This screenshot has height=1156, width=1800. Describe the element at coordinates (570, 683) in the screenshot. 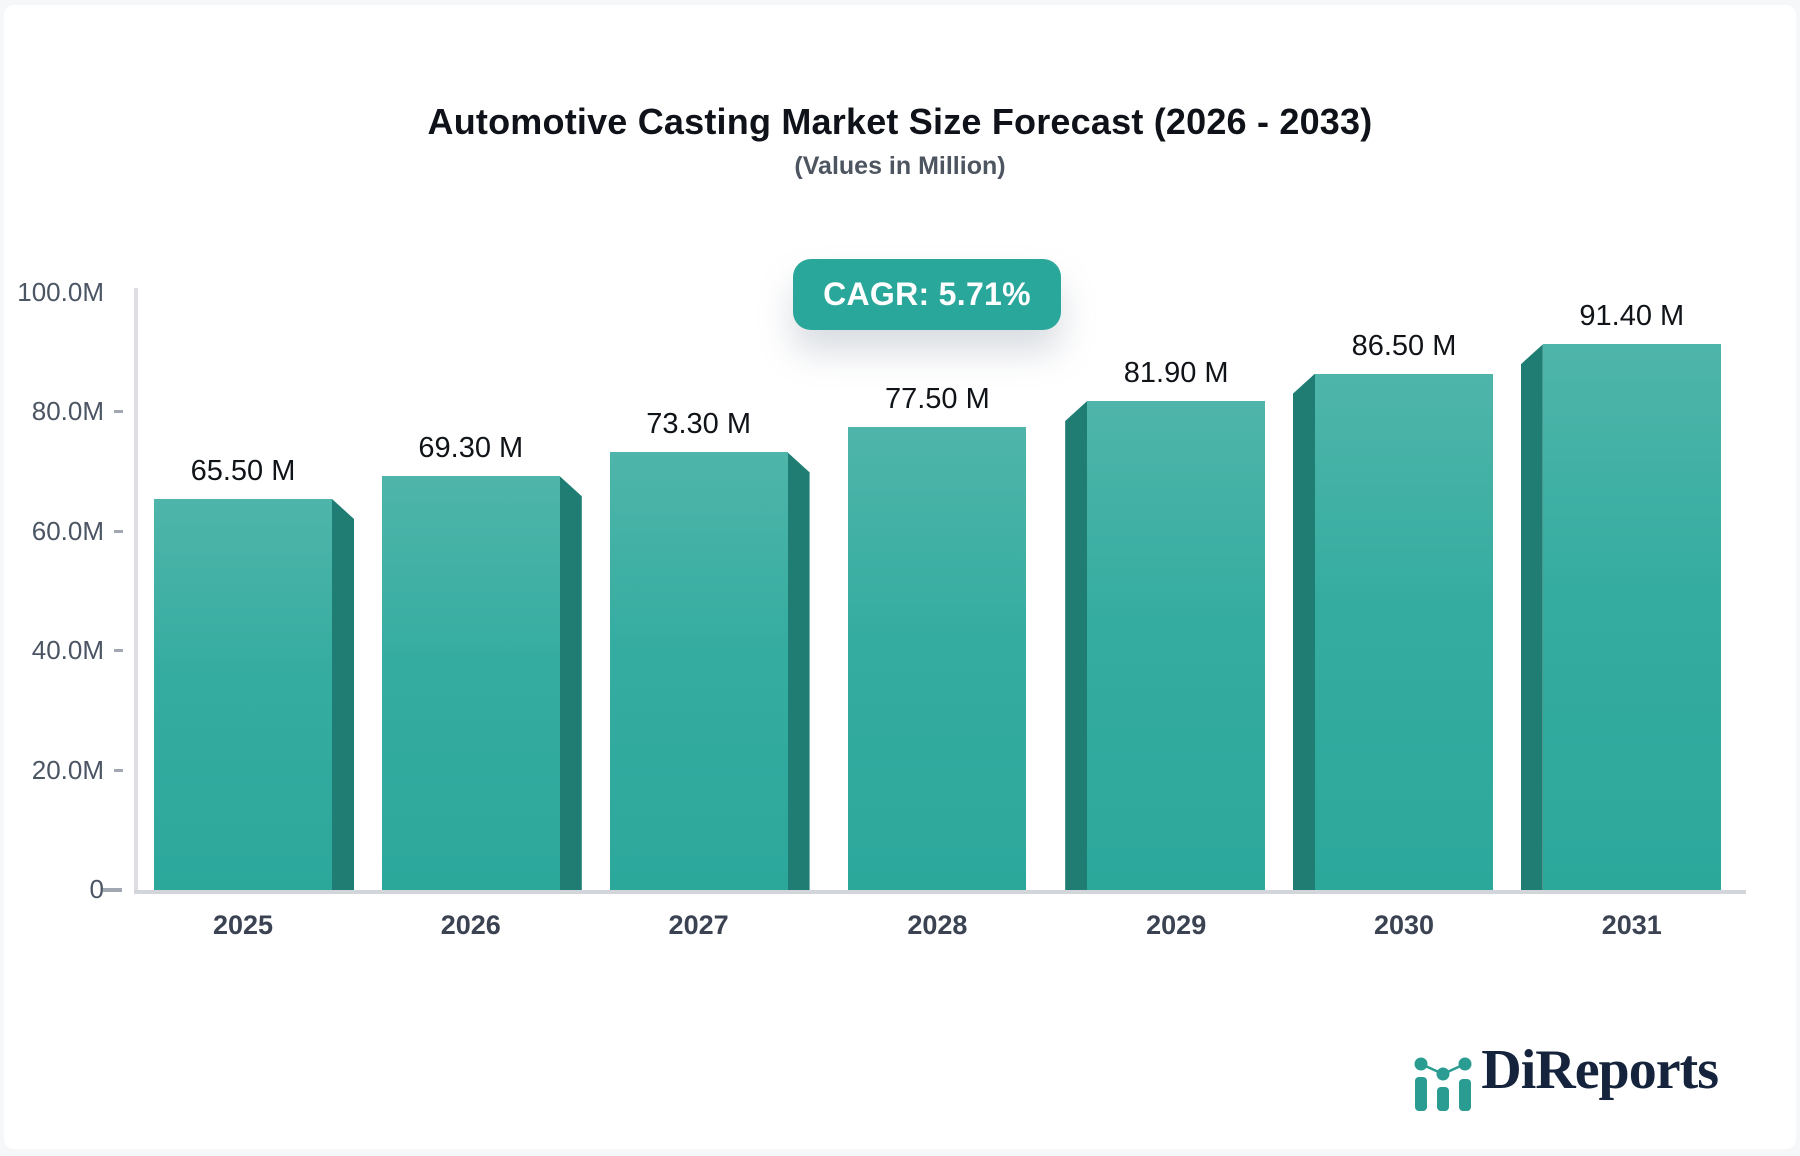

I see `bar-side-2026` at that location.